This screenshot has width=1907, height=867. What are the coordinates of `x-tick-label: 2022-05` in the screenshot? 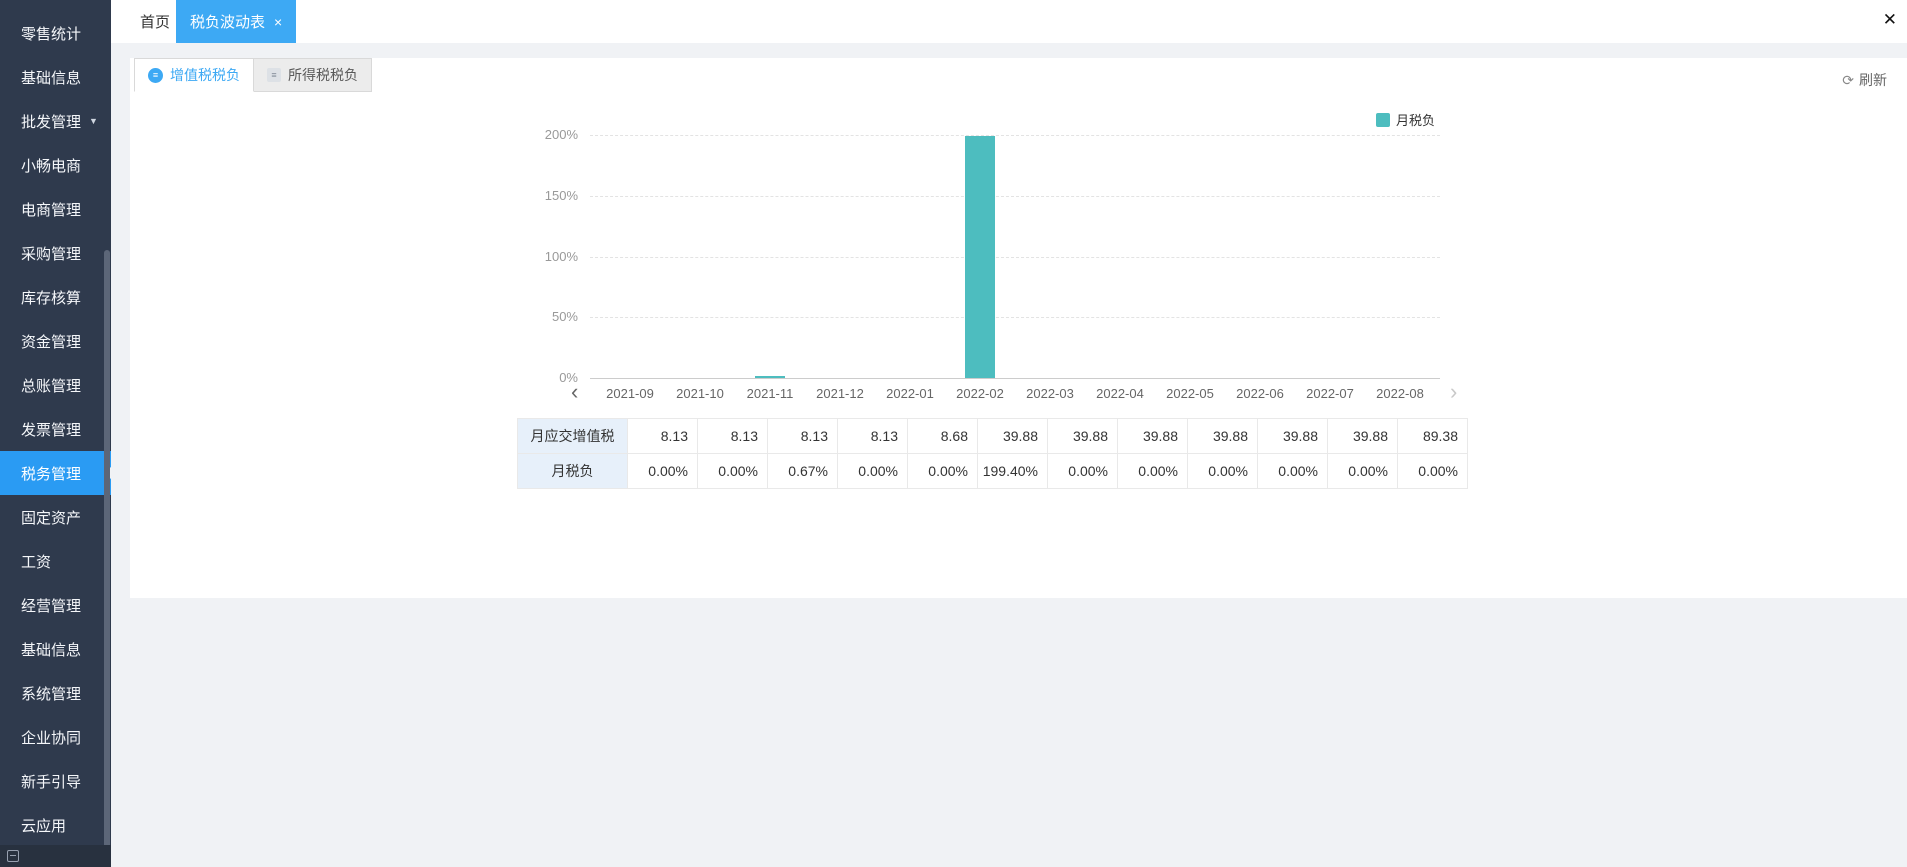 It's located at (1190, 393).